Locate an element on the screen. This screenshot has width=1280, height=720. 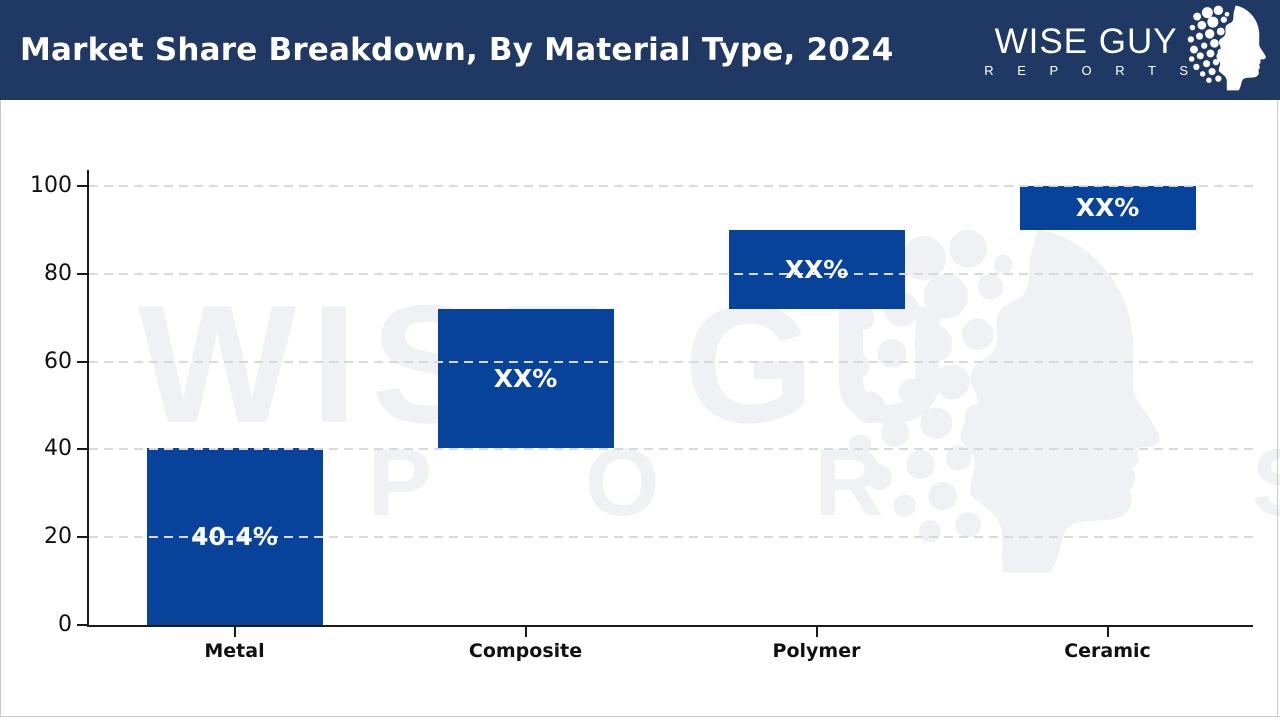
bar-polymer is located at coordinates (816, 269).